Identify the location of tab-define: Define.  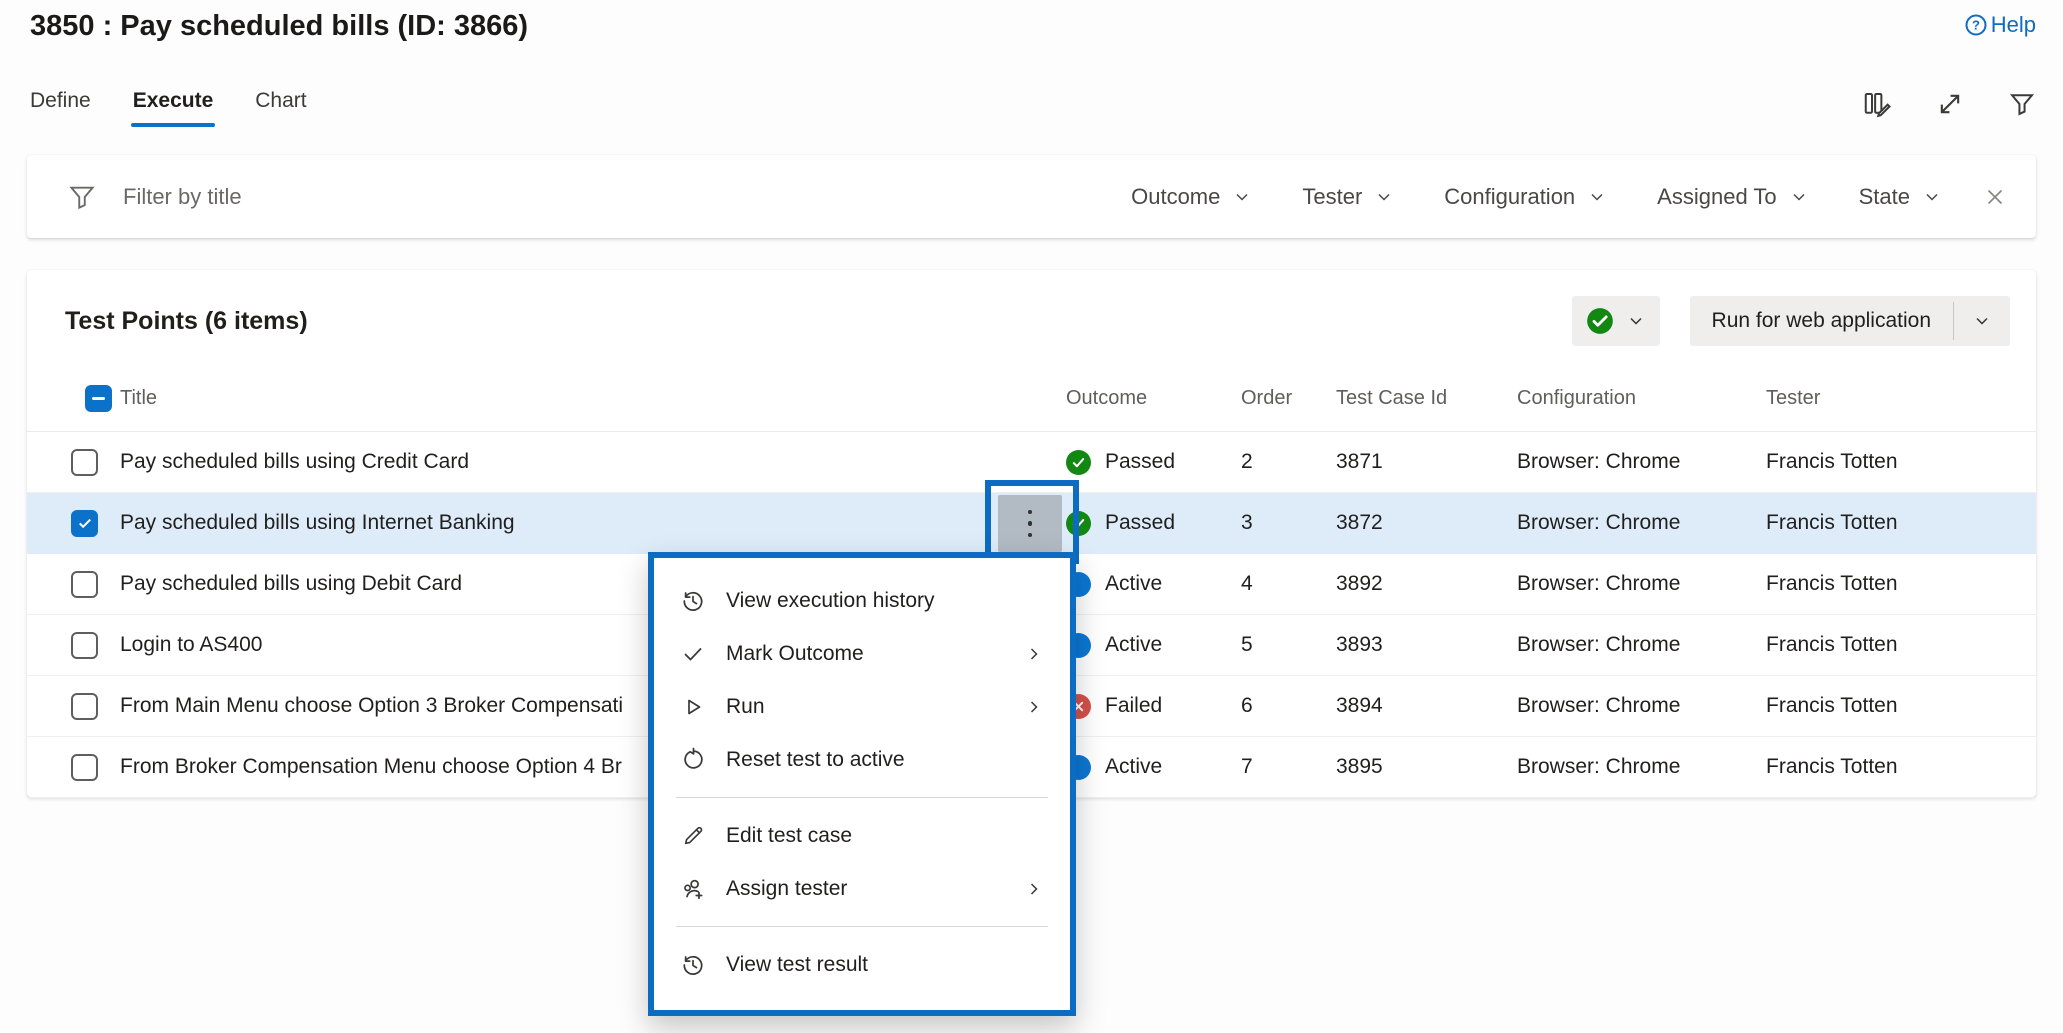
(60, 100).